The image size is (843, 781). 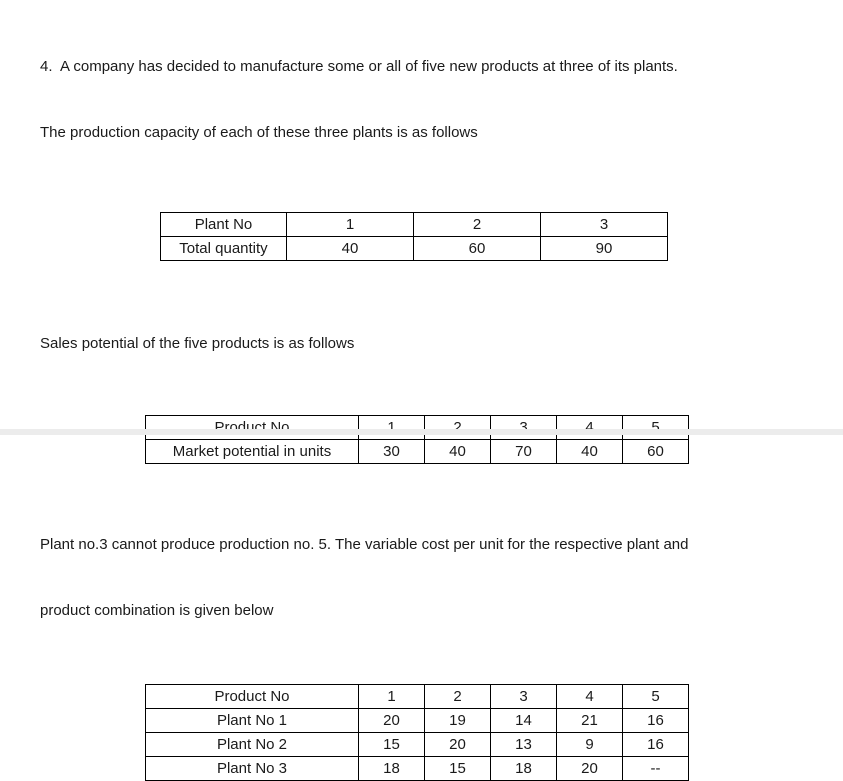 I want to click on table-cell: --, so click(x=655, y=768).